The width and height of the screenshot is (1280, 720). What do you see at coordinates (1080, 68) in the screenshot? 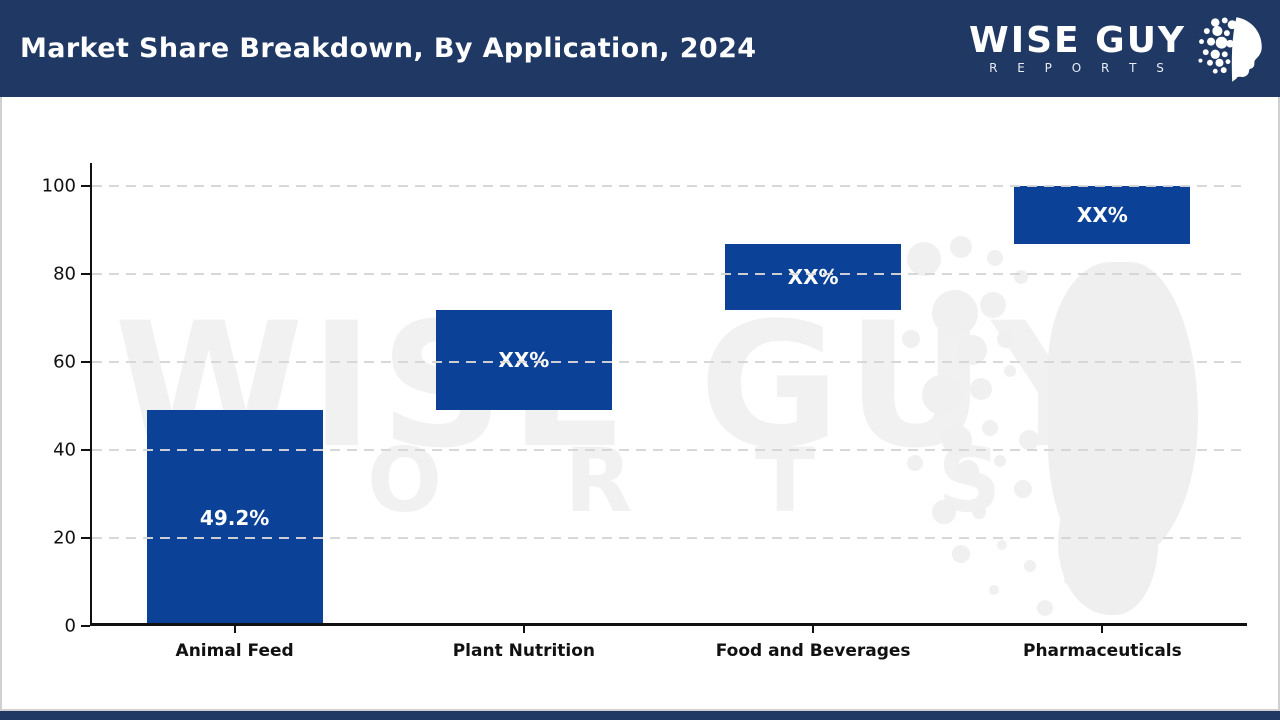
I see `logo-subtitle: R E P O R T S` at bounding box center [1080, 68].